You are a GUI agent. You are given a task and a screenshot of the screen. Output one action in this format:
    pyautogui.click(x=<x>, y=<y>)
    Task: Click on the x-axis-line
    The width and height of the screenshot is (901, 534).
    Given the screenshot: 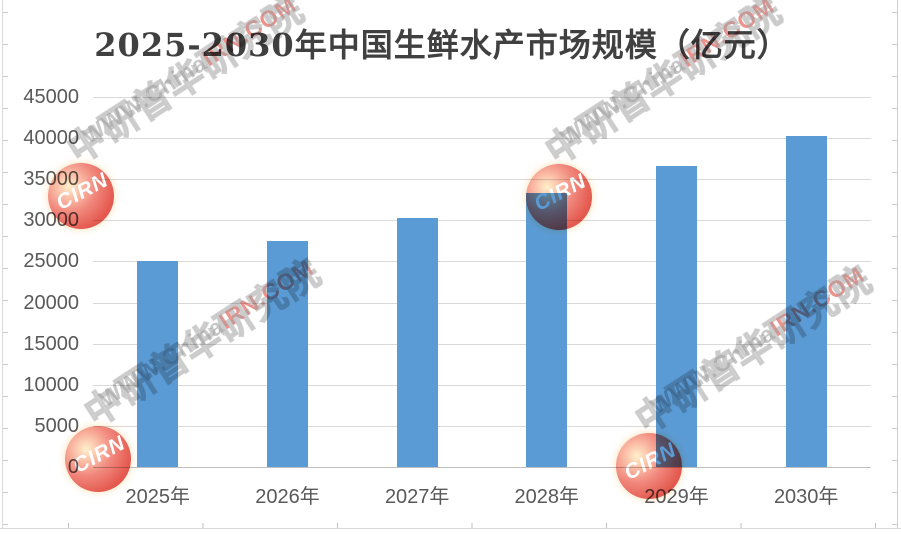 What is the action you would take?
    pyautogui.click(x=482, y=467)
    